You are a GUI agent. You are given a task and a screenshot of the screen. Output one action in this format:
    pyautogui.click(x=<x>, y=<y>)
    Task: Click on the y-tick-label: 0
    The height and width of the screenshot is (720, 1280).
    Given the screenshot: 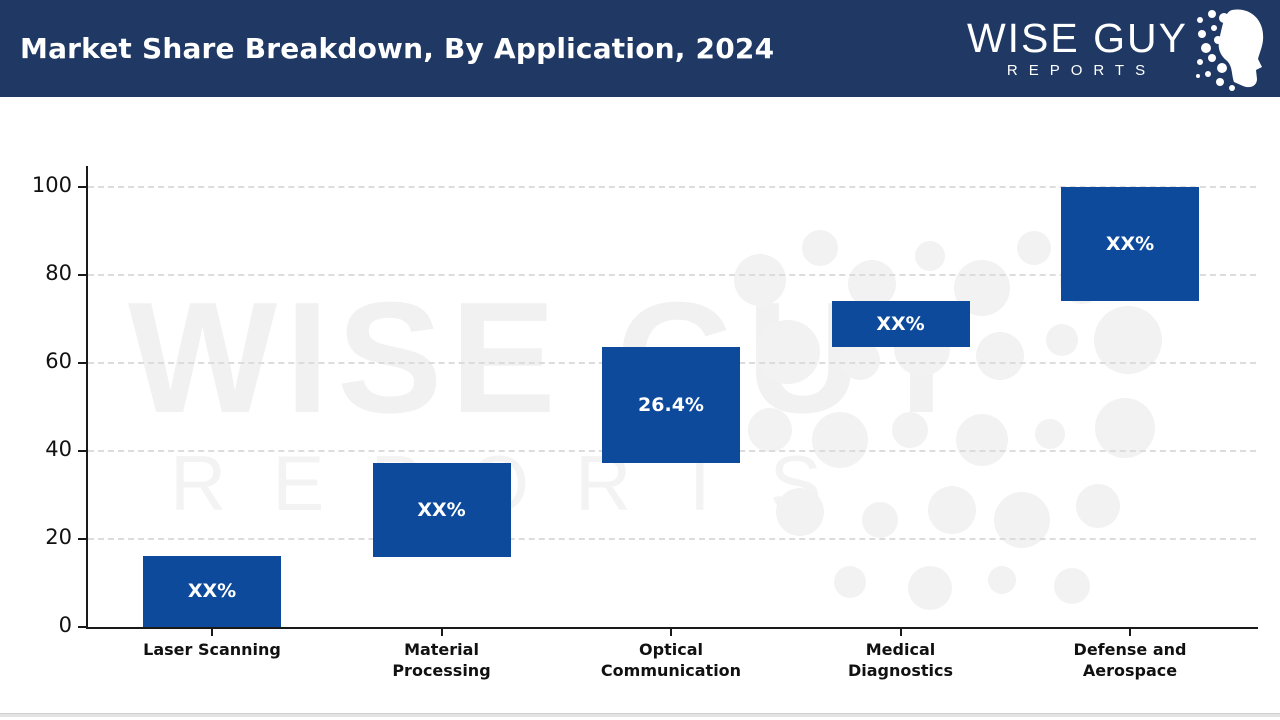 What is the action you would take?
    pyautogui.click(x=65, y=625)
    